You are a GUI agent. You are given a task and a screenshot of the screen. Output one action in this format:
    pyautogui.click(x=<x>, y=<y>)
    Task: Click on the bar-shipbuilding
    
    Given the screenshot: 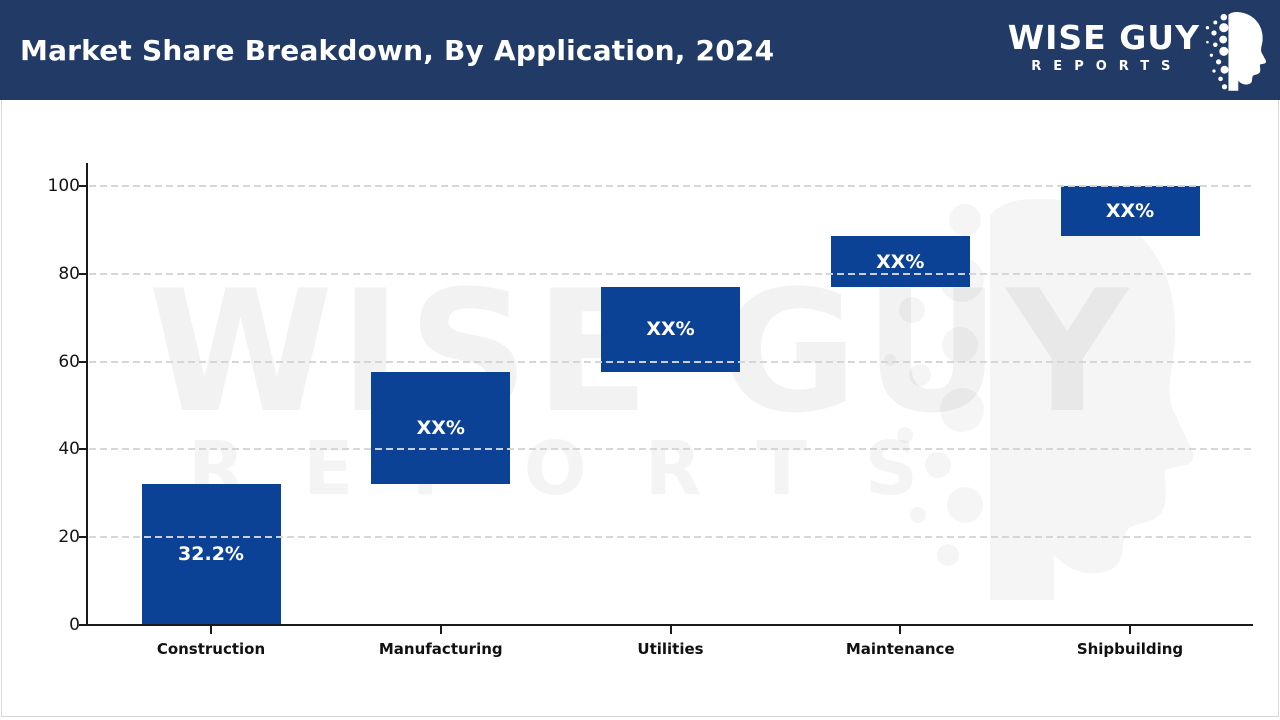 What is the action you would take?
    pyautogui.click(x=1130, y=211)
    